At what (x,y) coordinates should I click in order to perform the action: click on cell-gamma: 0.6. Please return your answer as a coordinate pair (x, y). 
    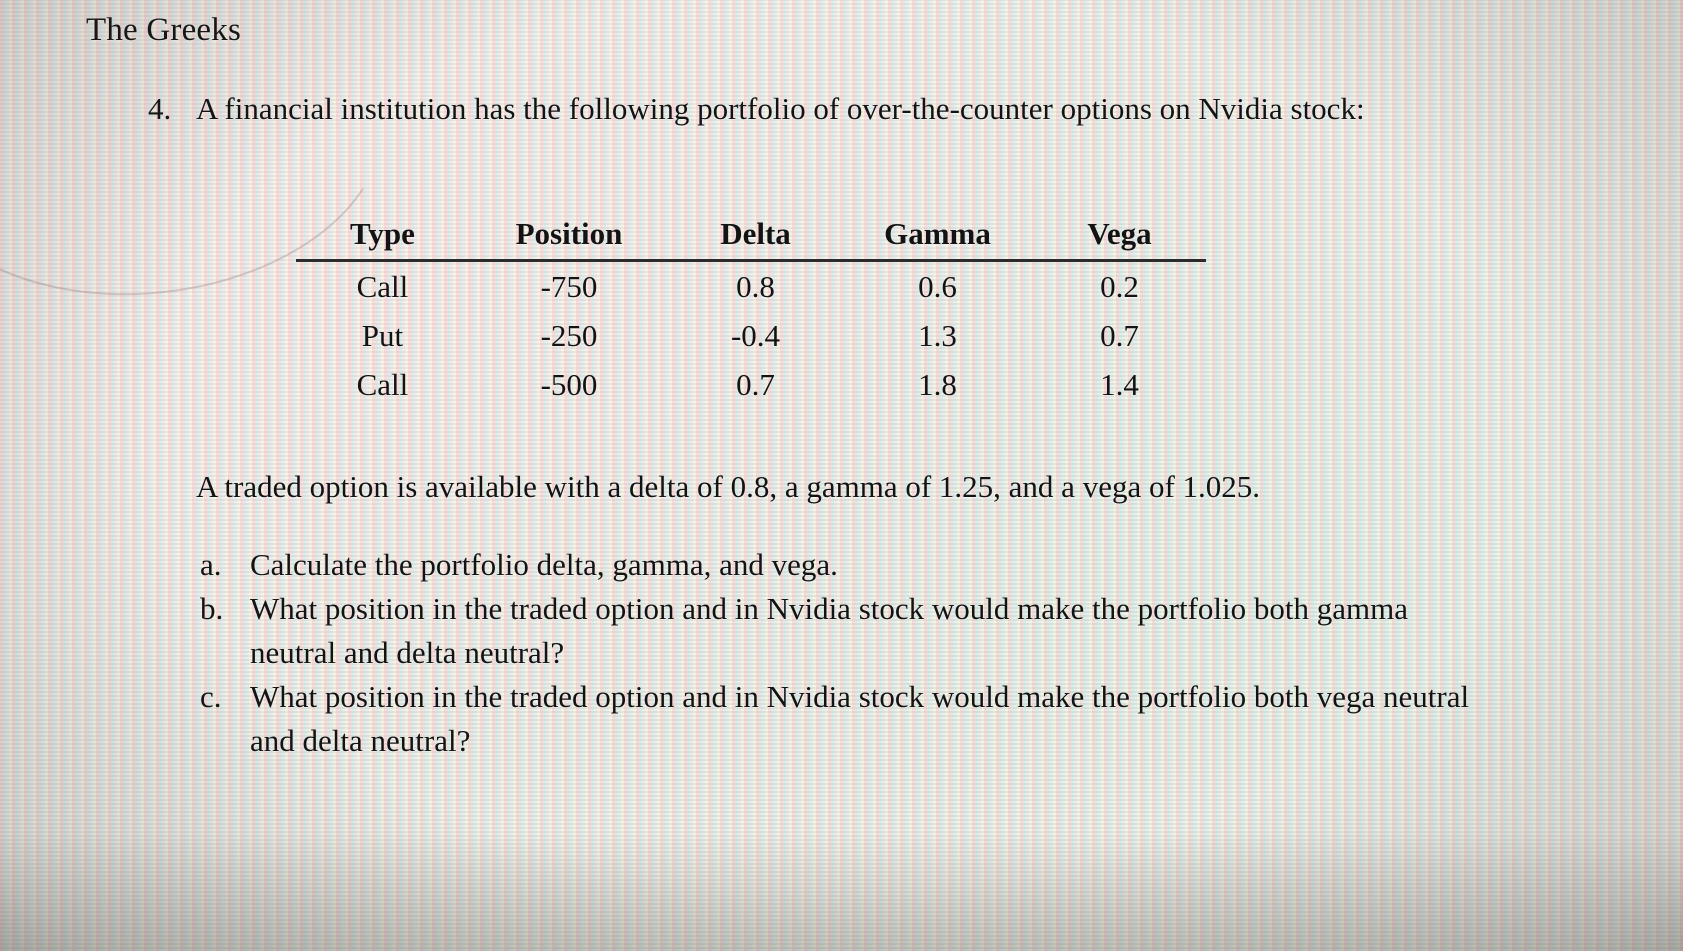
    Looking at the image, I should click on (937, 286).